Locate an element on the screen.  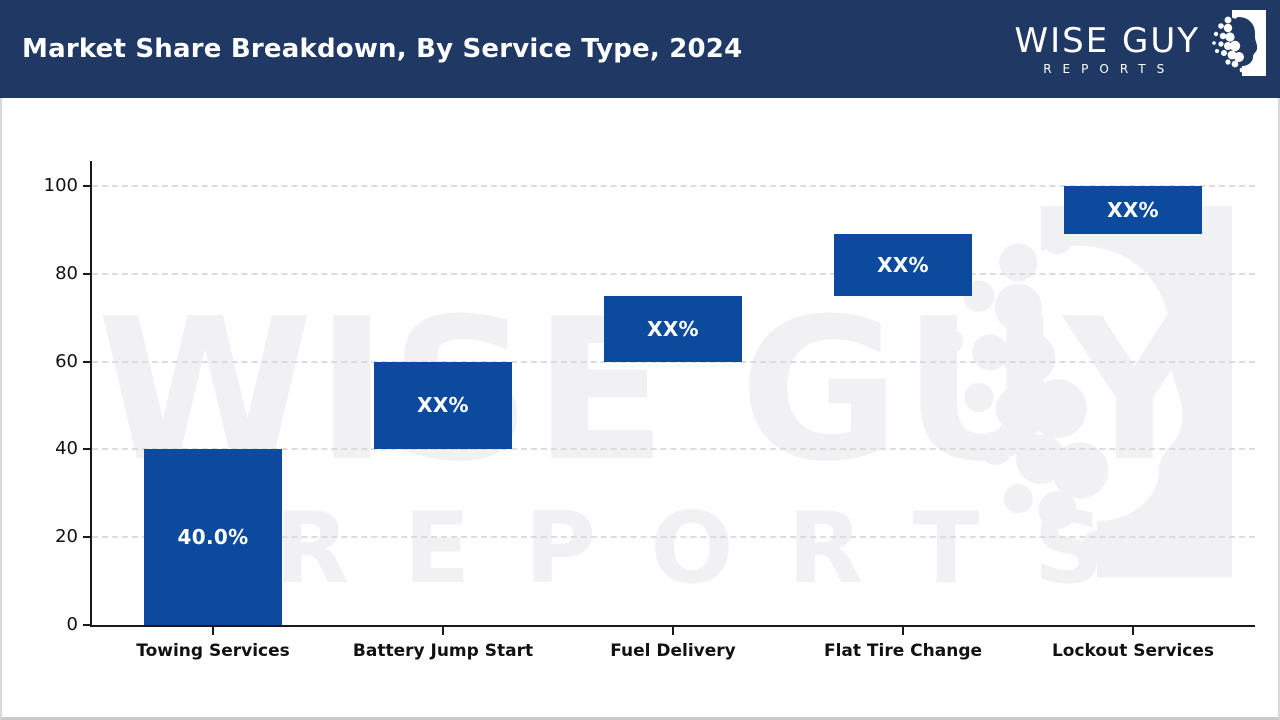
x-category-label: Towing Services is located at coordinates (213, 651).